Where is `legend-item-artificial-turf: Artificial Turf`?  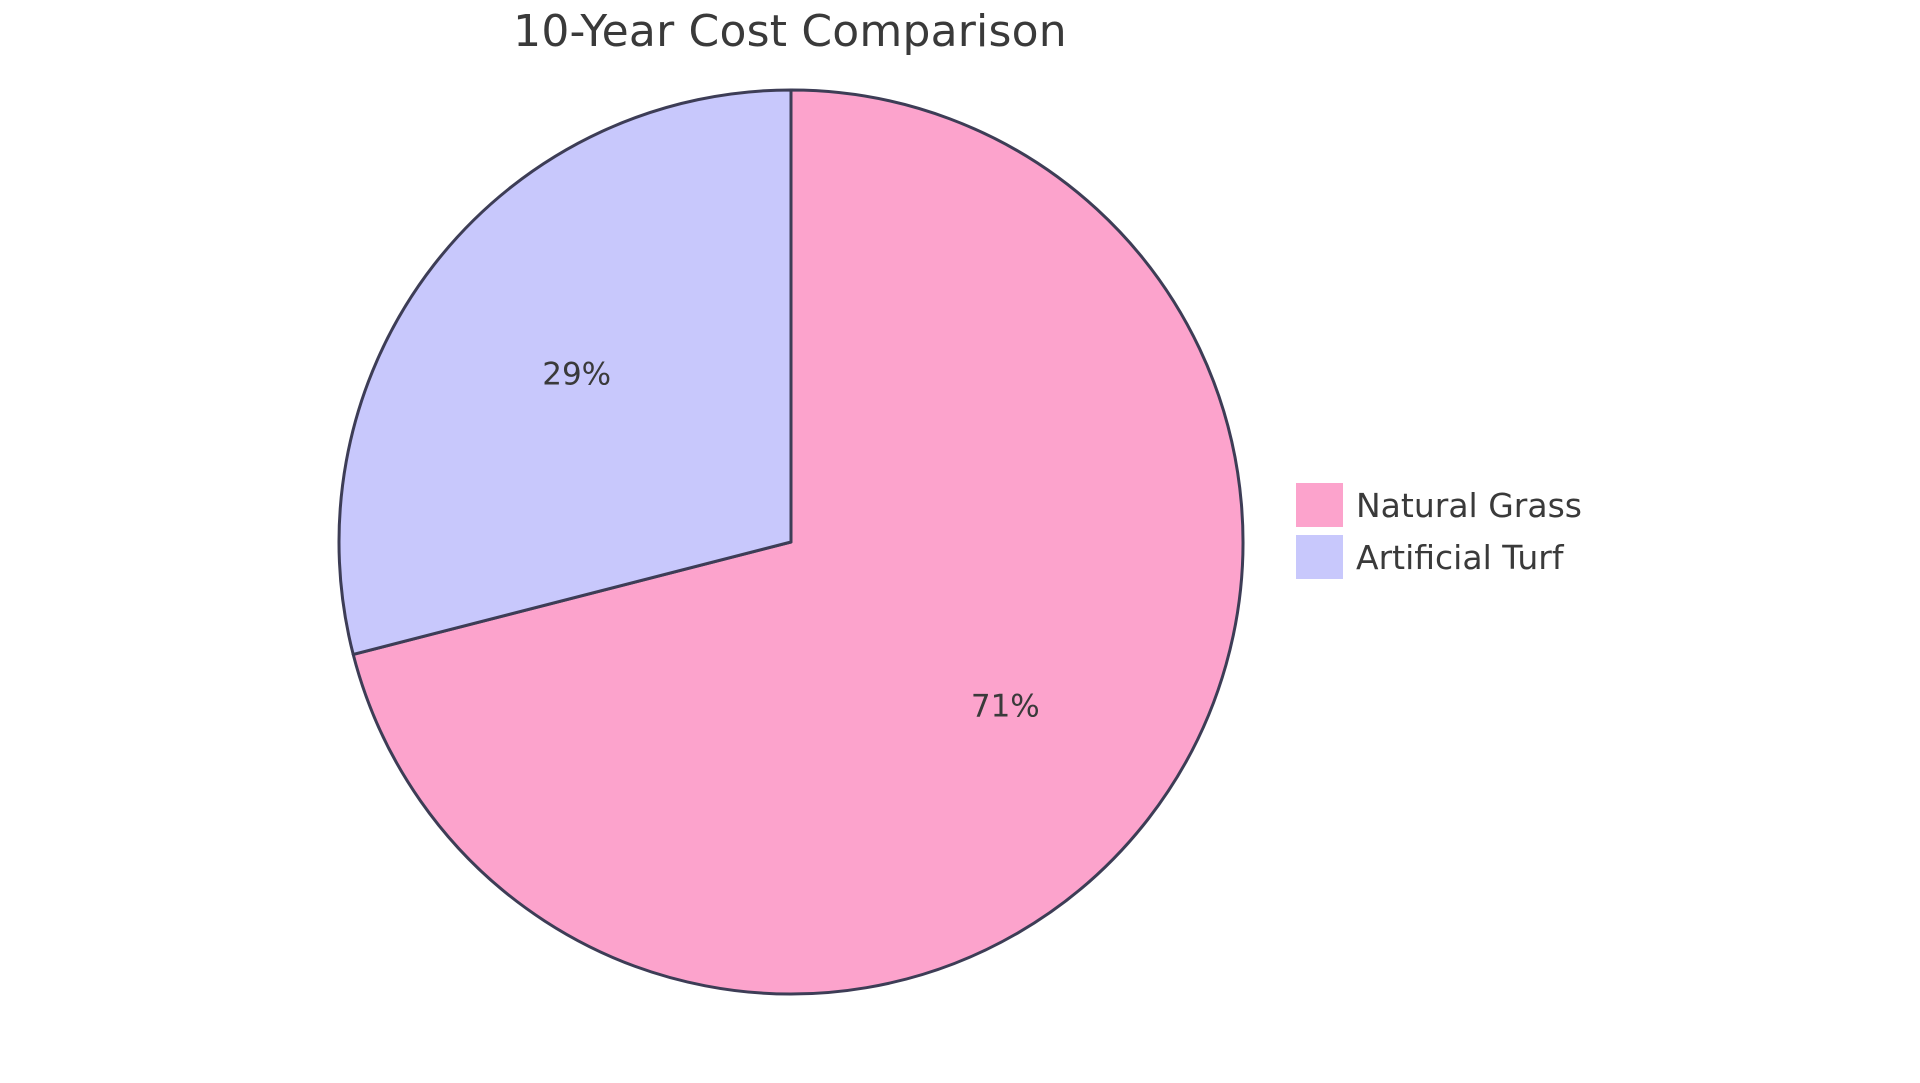 legend-item-artificial-turf: Artificial Turf is located at coordinates (1439, 557).